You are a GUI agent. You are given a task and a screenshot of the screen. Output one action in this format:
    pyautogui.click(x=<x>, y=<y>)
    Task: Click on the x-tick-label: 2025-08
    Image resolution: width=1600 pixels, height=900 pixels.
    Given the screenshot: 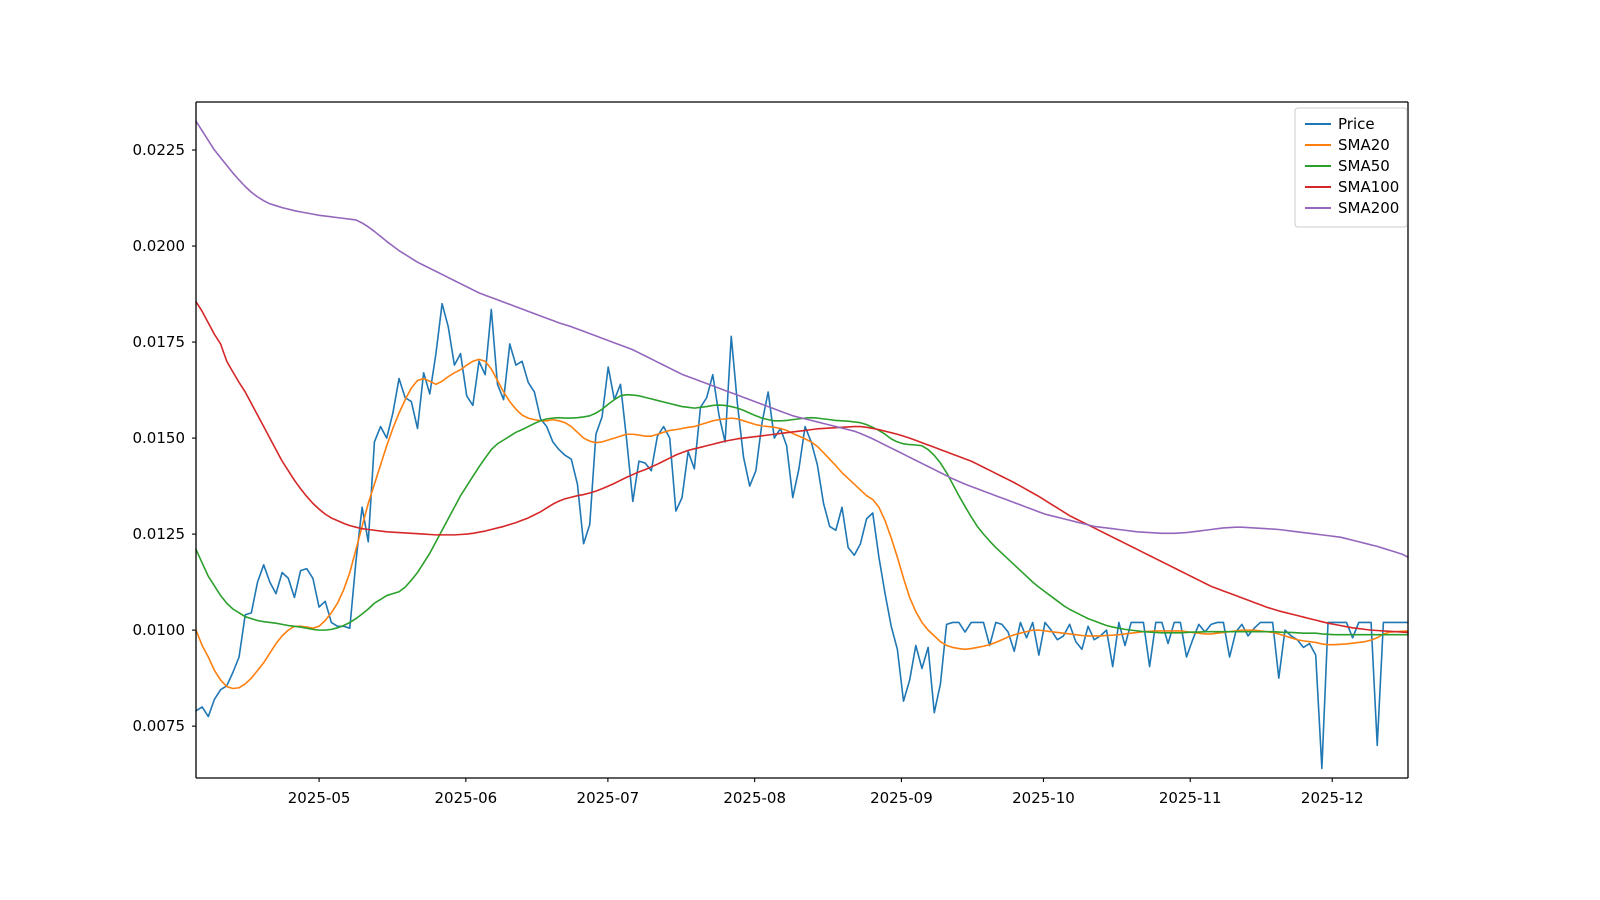 What is the action you would take?
    pyautogui.click(x=754, y=798)
    